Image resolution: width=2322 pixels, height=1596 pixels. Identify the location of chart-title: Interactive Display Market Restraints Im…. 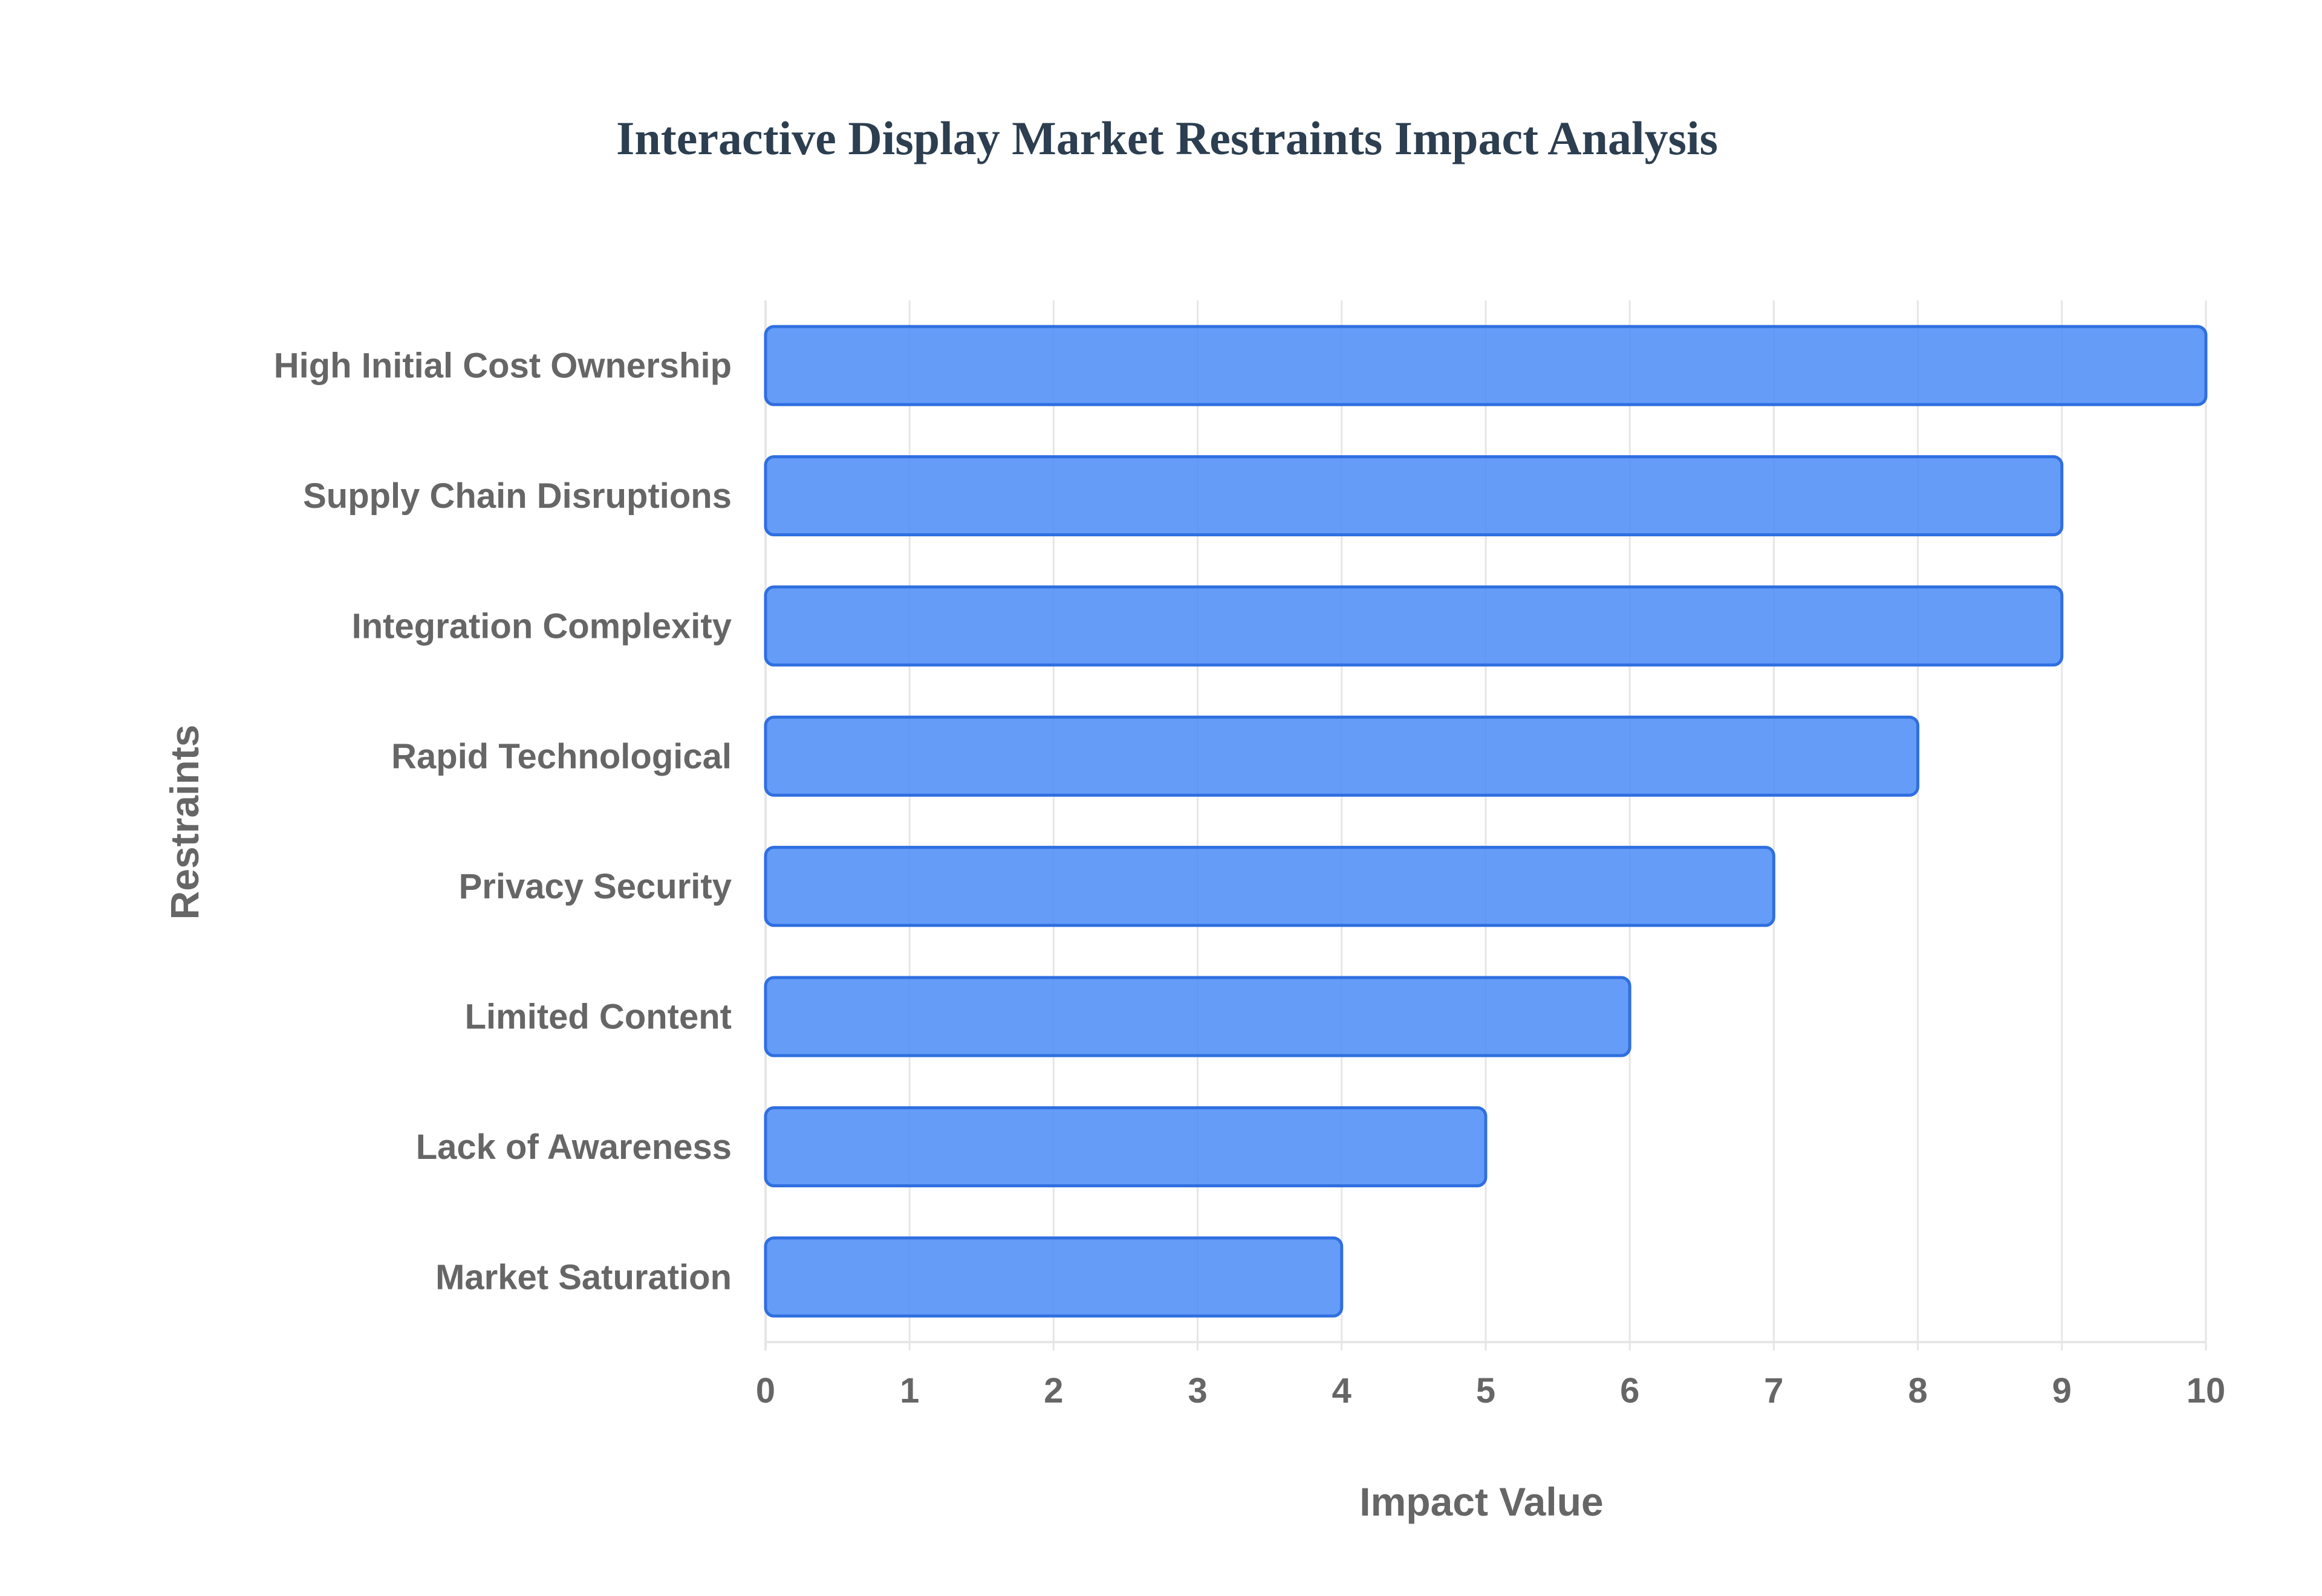
(1167, 138).